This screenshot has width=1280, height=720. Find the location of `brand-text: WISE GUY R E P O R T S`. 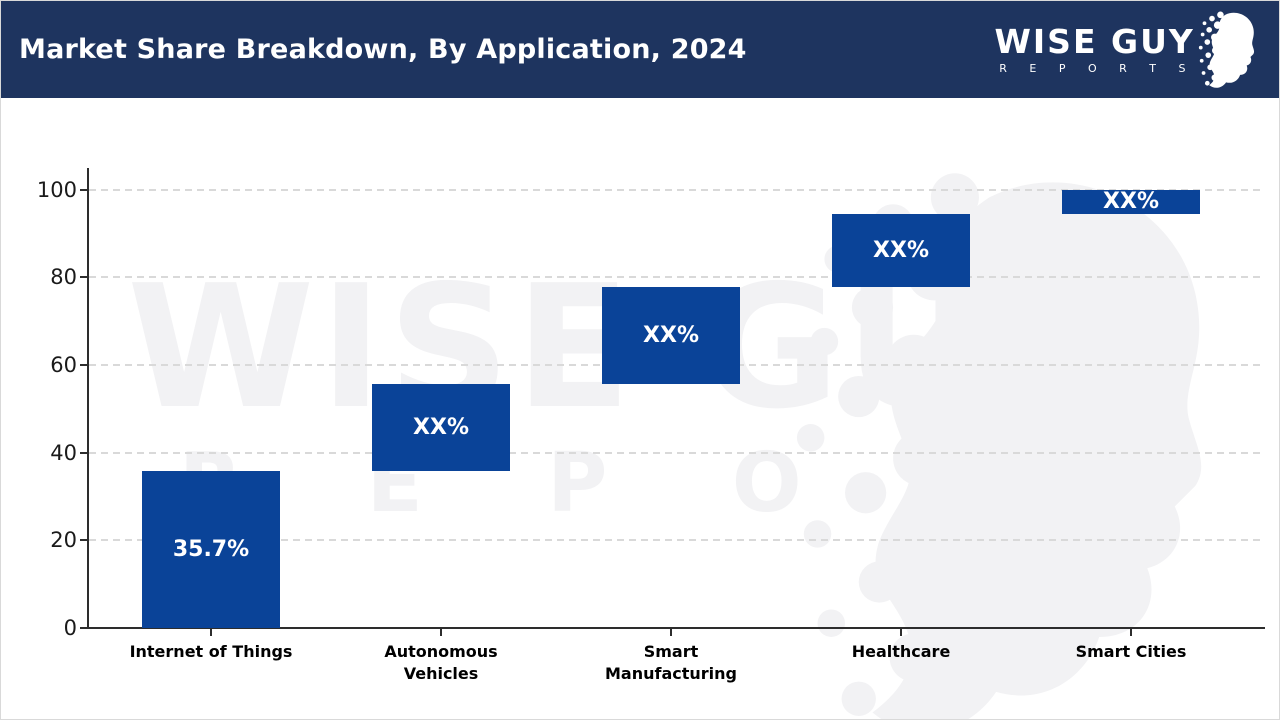

brand-text: WISE GUY R E P O R T S is located at coordinates (1094, 49).